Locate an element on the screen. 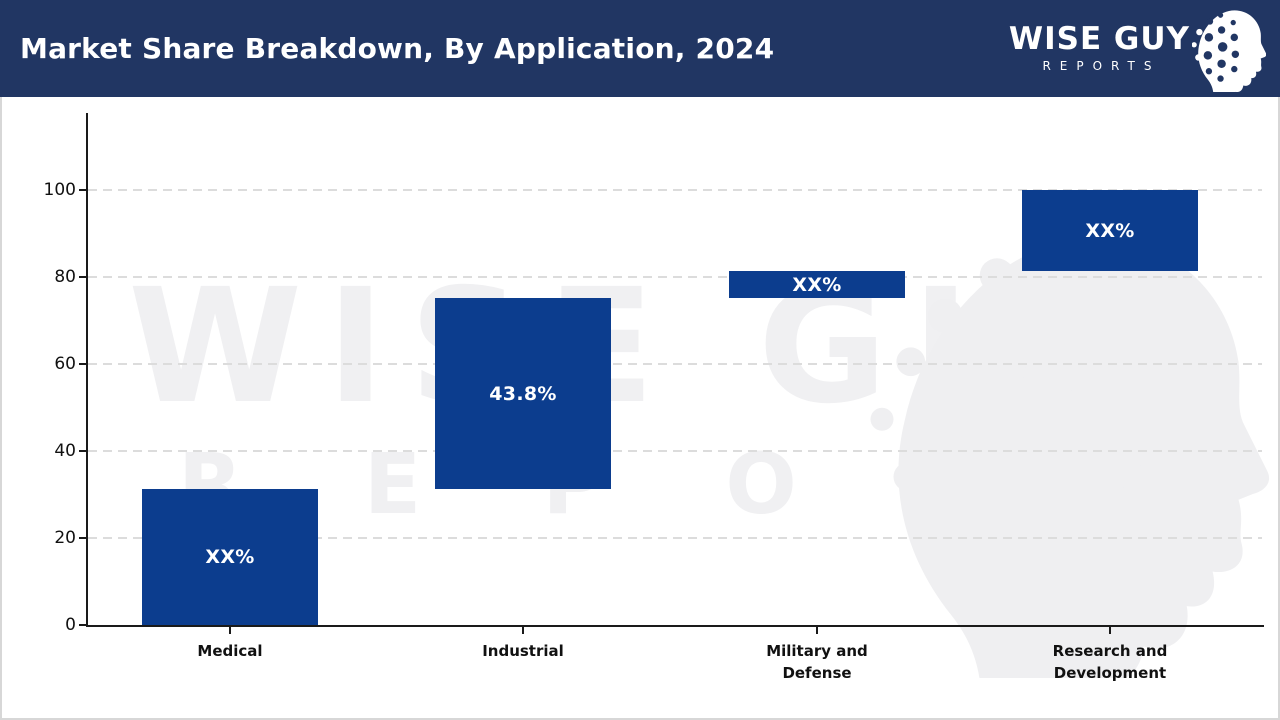 Image resolution: width=1280 pixels, height=720 pixels. y-tick-label: 20 is located at coordinates (65, 538).